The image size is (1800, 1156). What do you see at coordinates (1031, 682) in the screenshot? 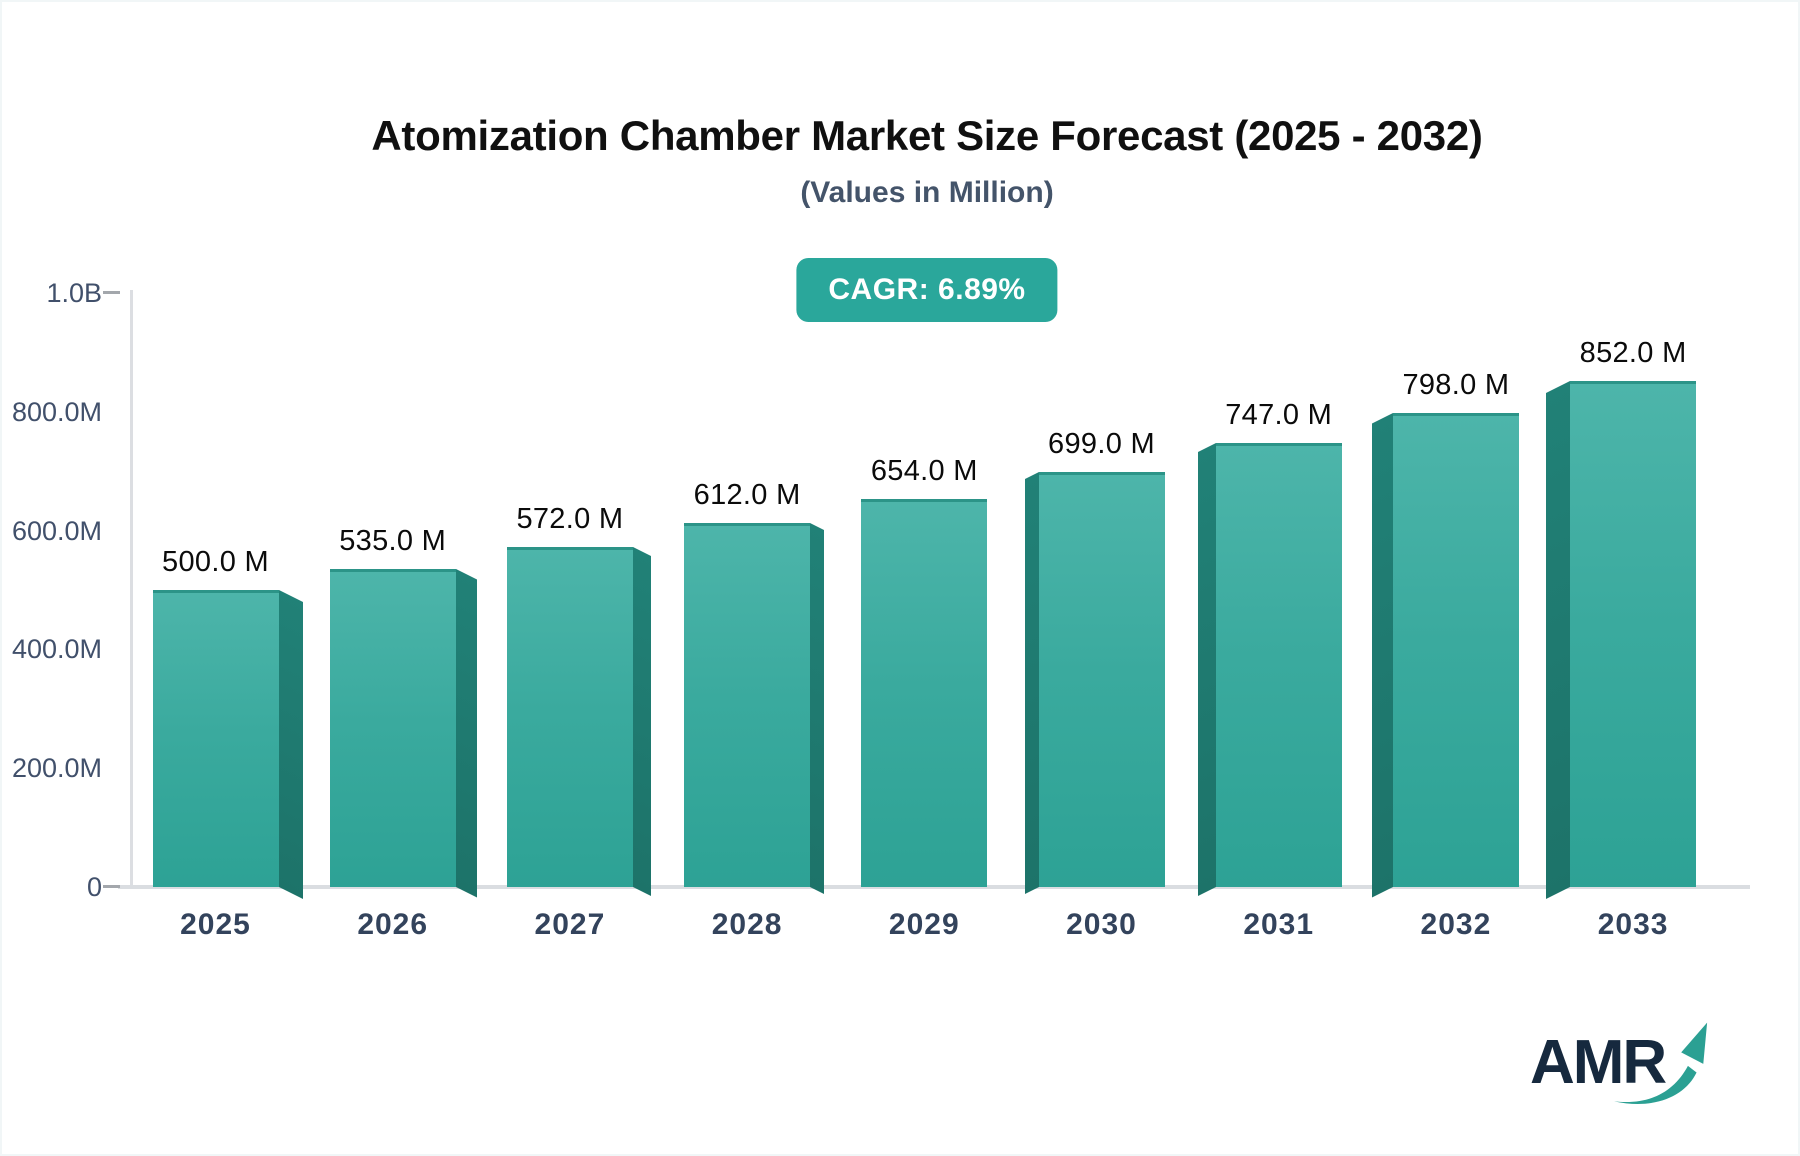
I see `bar-side-2030` at bounding box center [1031, 682].